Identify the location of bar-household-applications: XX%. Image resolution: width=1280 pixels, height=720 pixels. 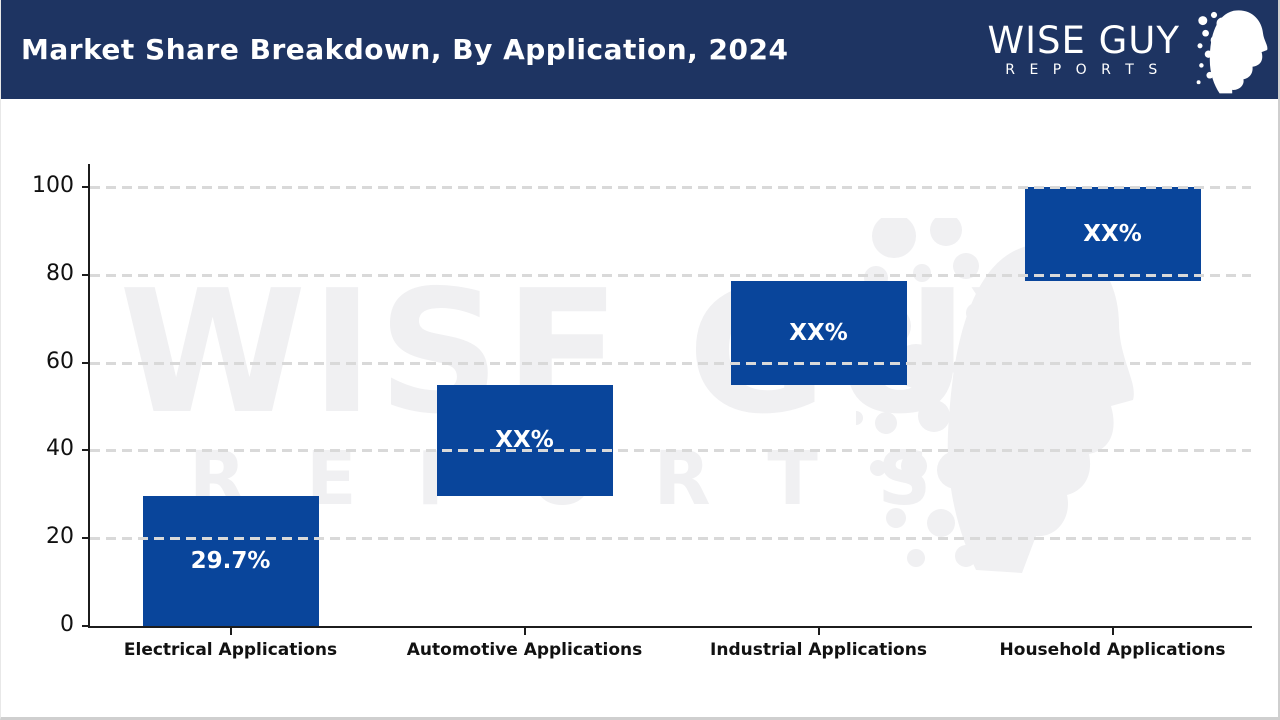
(1112, 234).